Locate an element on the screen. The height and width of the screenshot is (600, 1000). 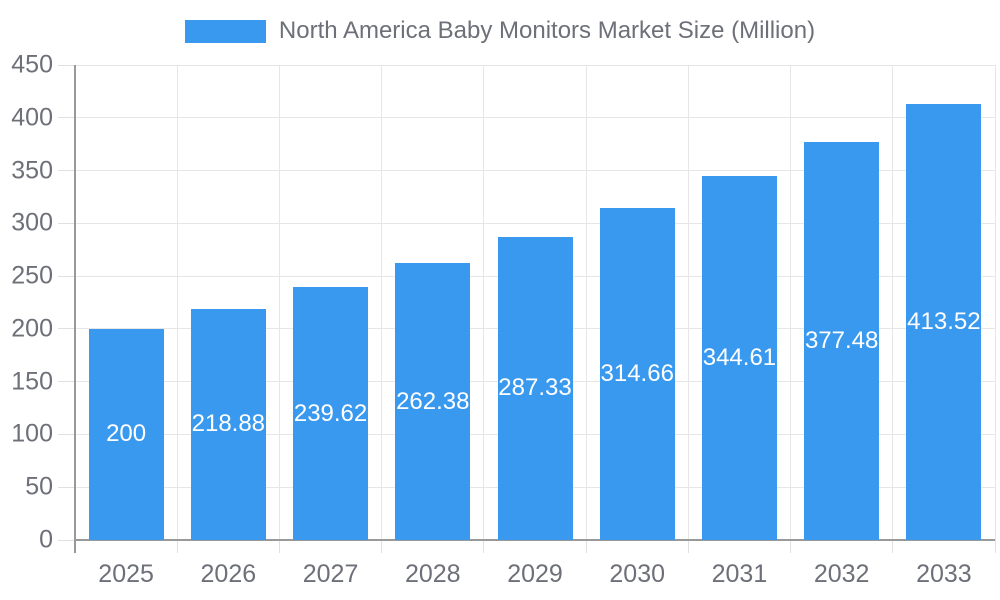
y-axis-label: 200 is located at coordinates (32, 328).